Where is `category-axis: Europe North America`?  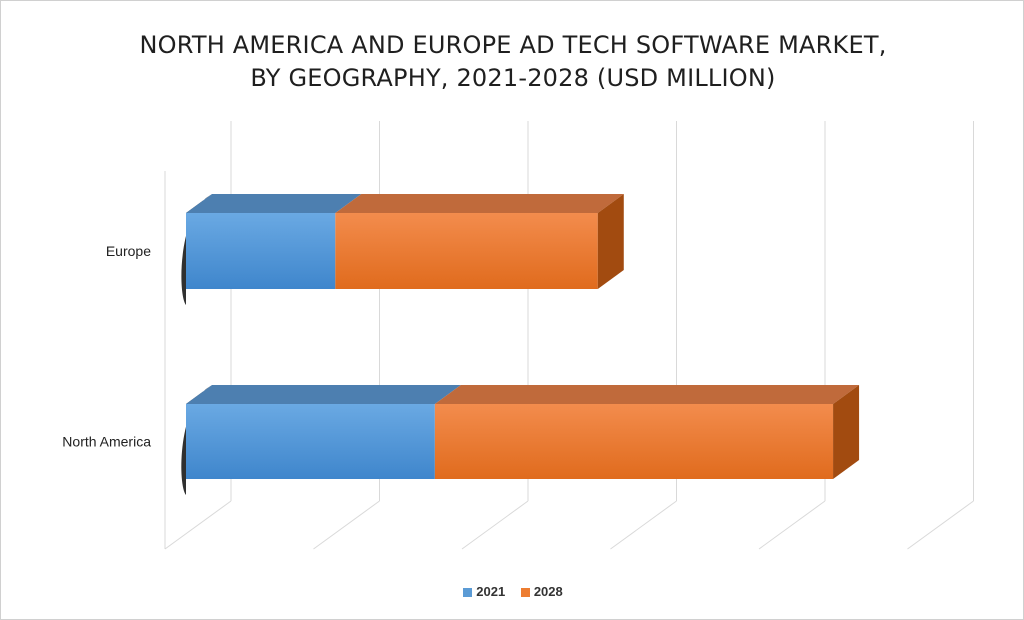
category-axis: Europe North America is located at coordinates (106, 346).